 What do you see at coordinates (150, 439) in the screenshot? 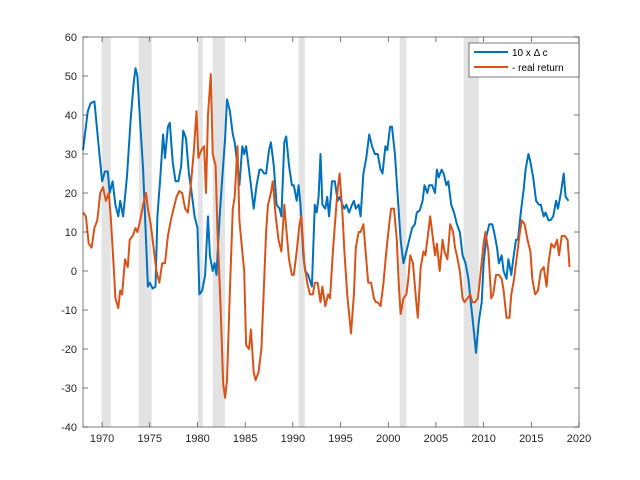
I see `x-tick-label: 1975` at bounding box center [150, 439].